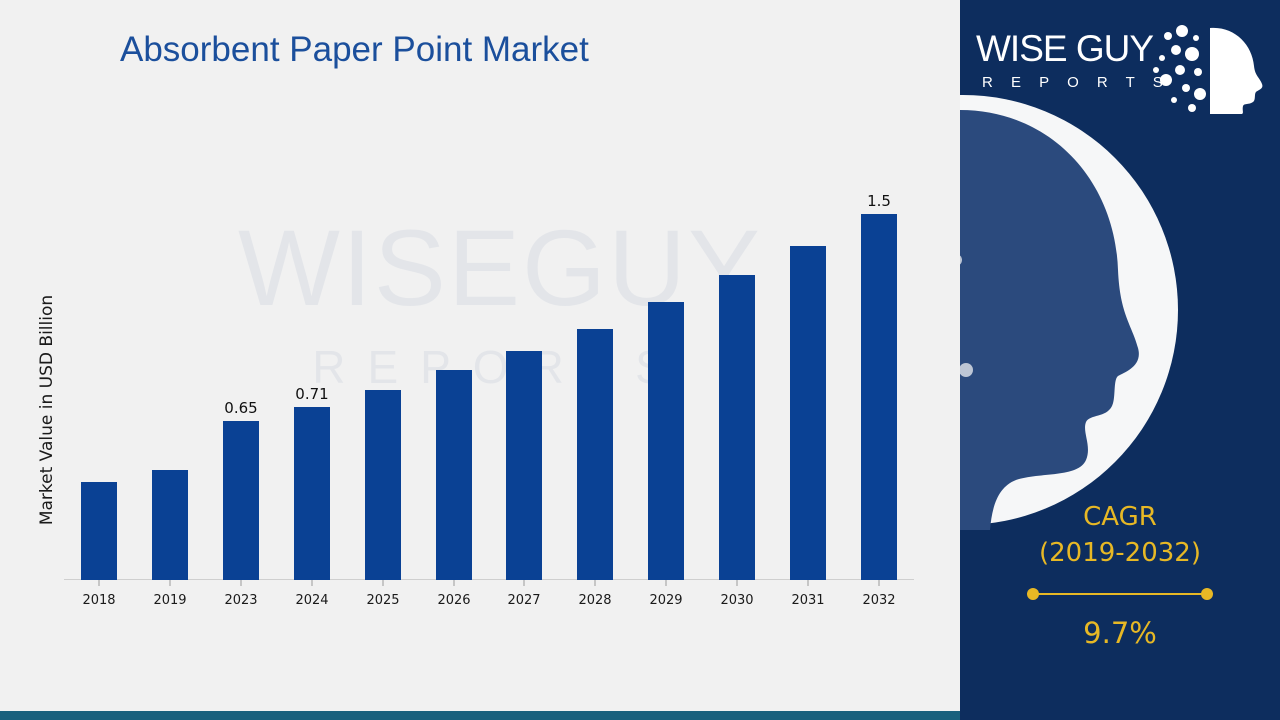 This screenshot has height=720, width=1280. What do you see at coordinates (1065, 48) in the screenshot?
I see `logo-wordmark: WISE GUY` at bounding box center [1065, 48].